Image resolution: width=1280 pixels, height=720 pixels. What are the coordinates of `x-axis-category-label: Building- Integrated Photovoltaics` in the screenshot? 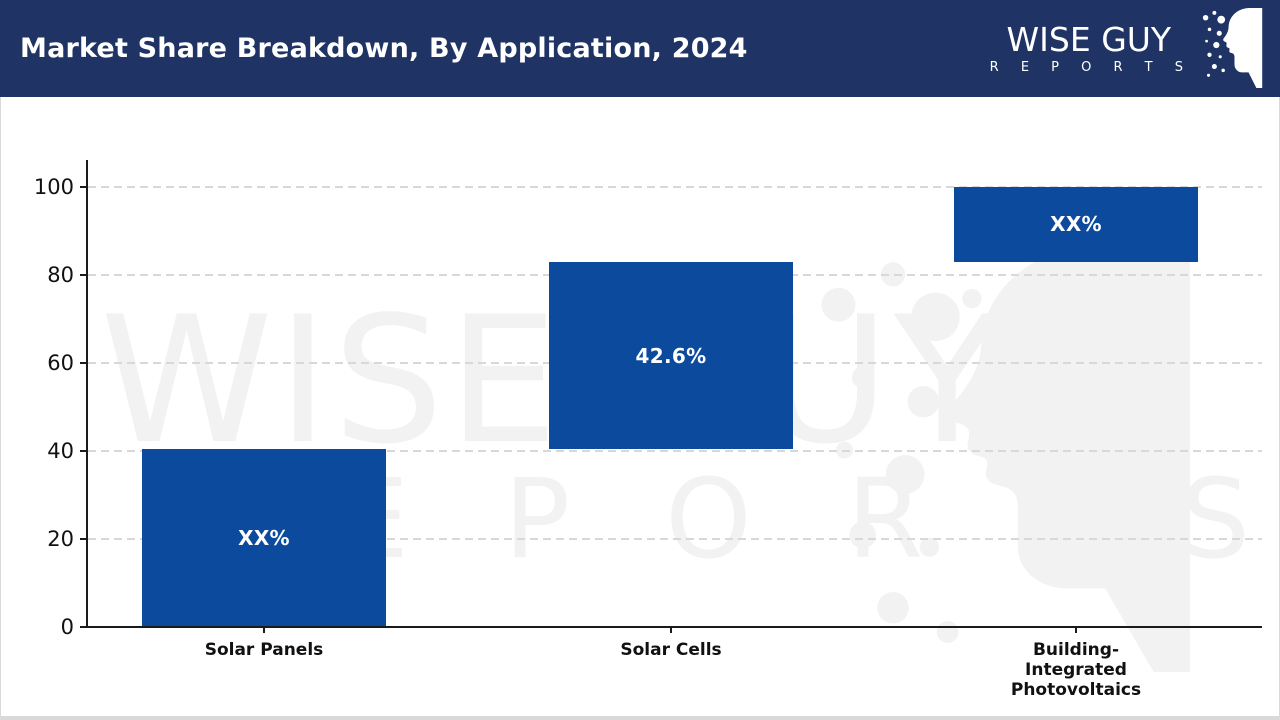 It's located at (1076, 670).